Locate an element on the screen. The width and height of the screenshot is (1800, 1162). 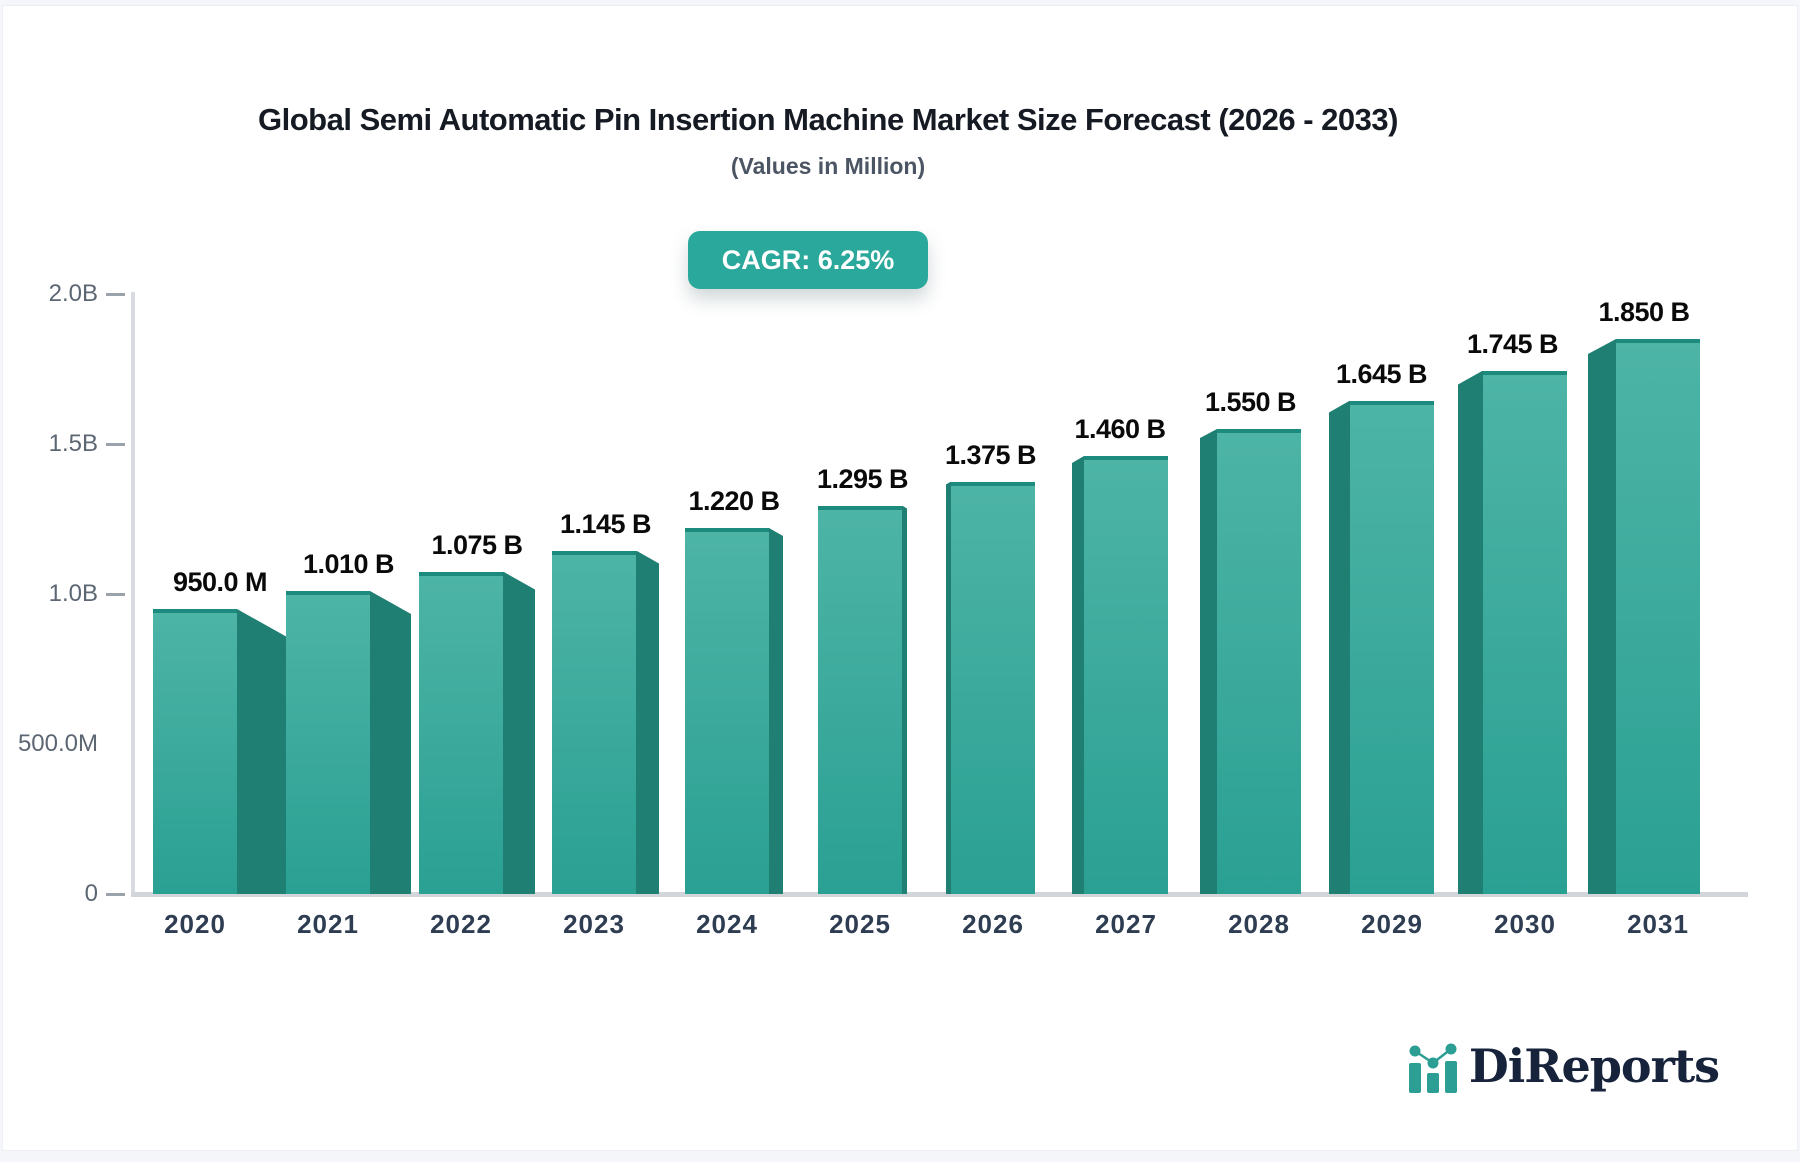
bar-2024 is located at coordinates (727, 711).